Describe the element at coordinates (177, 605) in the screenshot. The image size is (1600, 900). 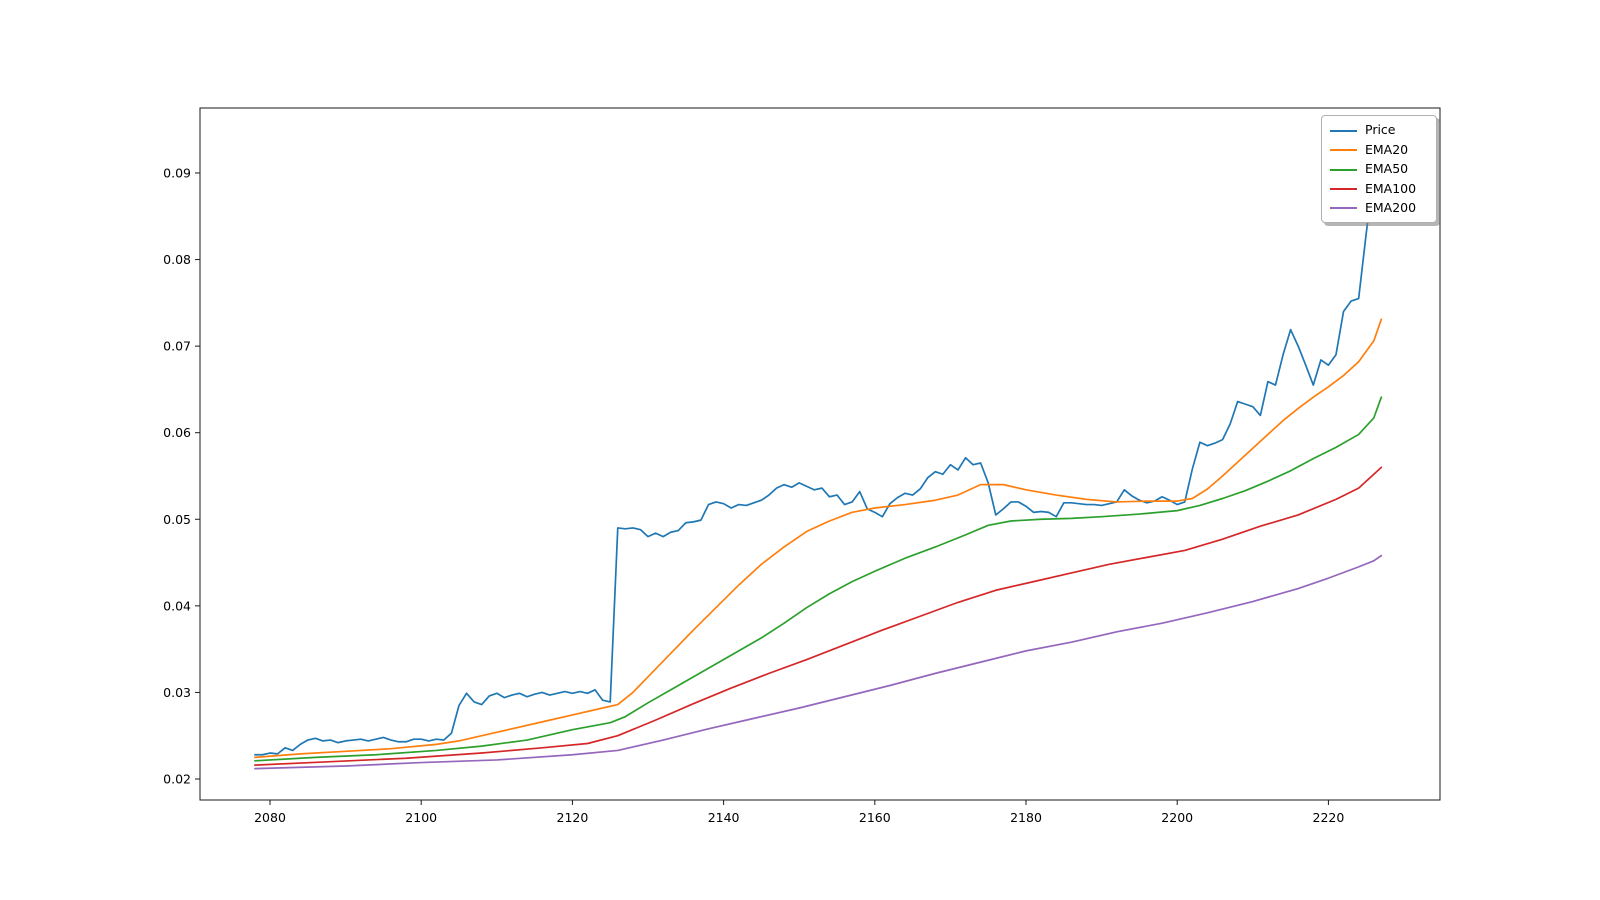
I see `y-tick-label: 0.04` at that location.